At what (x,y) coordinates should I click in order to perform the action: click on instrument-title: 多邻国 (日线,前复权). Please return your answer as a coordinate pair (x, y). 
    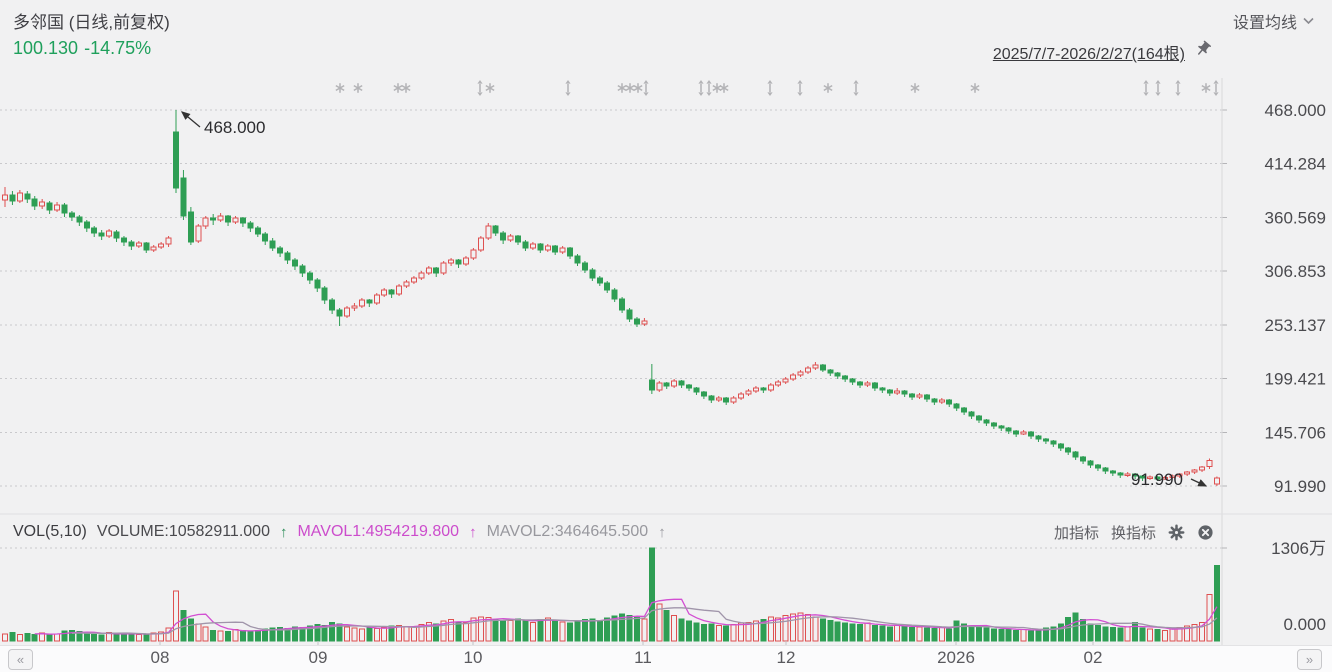
    Looking at the image, I should click on (91, 22).